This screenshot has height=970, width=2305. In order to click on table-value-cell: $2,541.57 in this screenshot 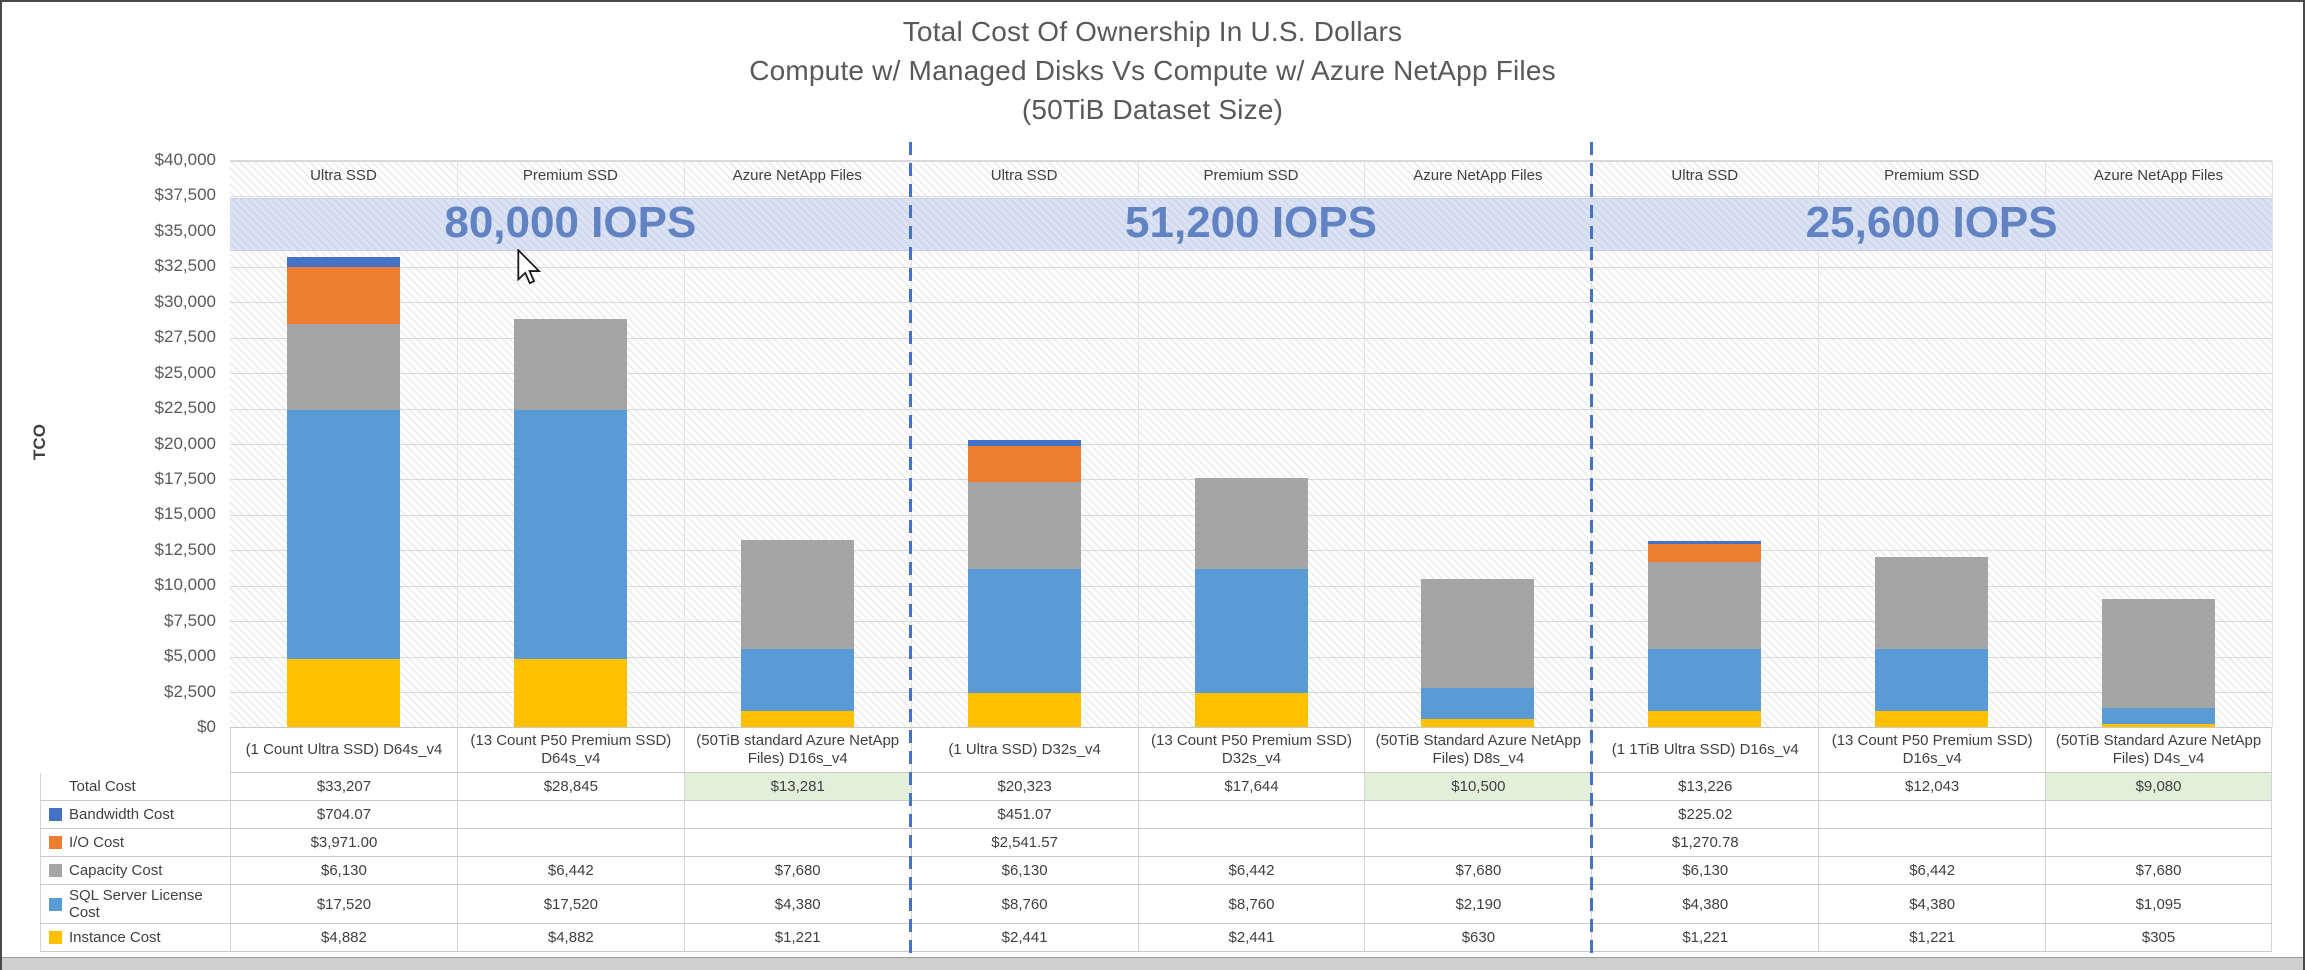, I will do `click(1024, 843)`.